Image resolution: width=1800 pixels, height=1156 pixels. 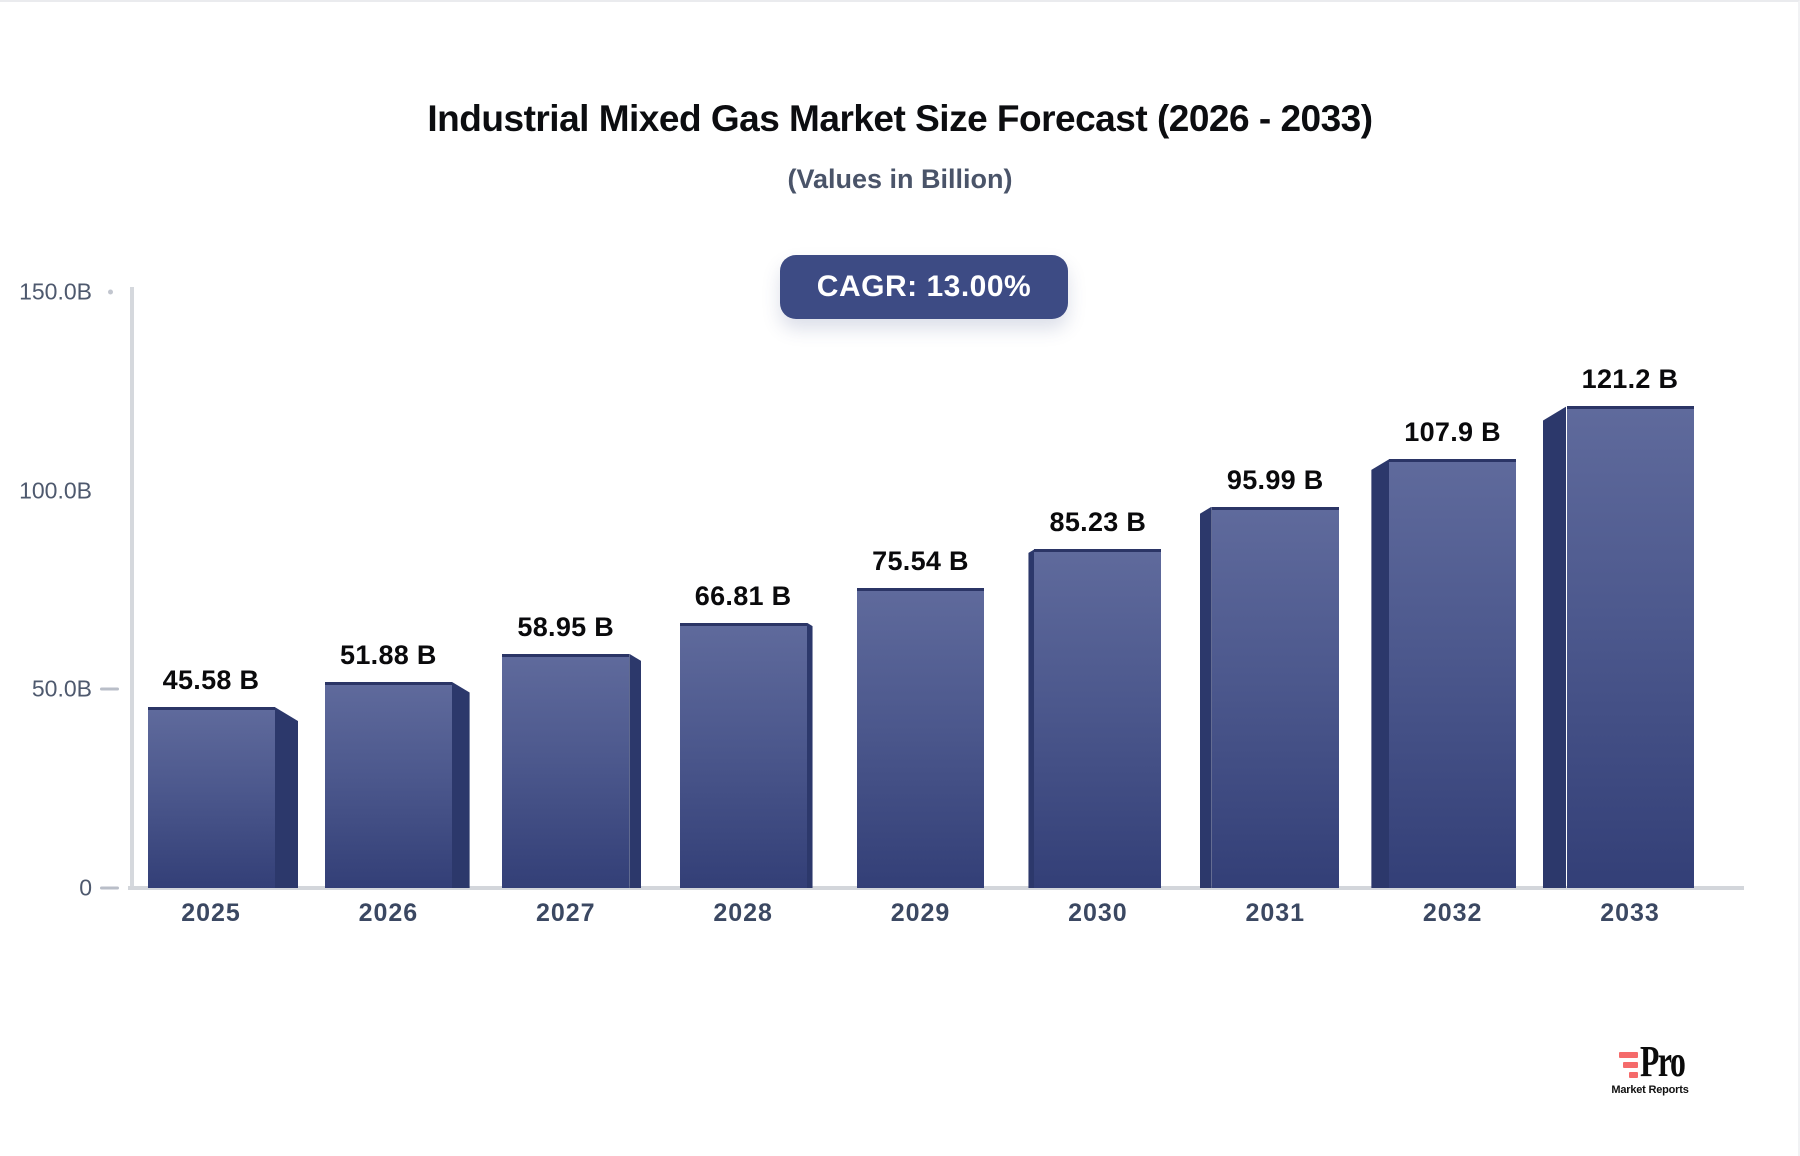 I want to click on cagr-badge-label: CAGR: 13.00%, so click(x=924, y=286).